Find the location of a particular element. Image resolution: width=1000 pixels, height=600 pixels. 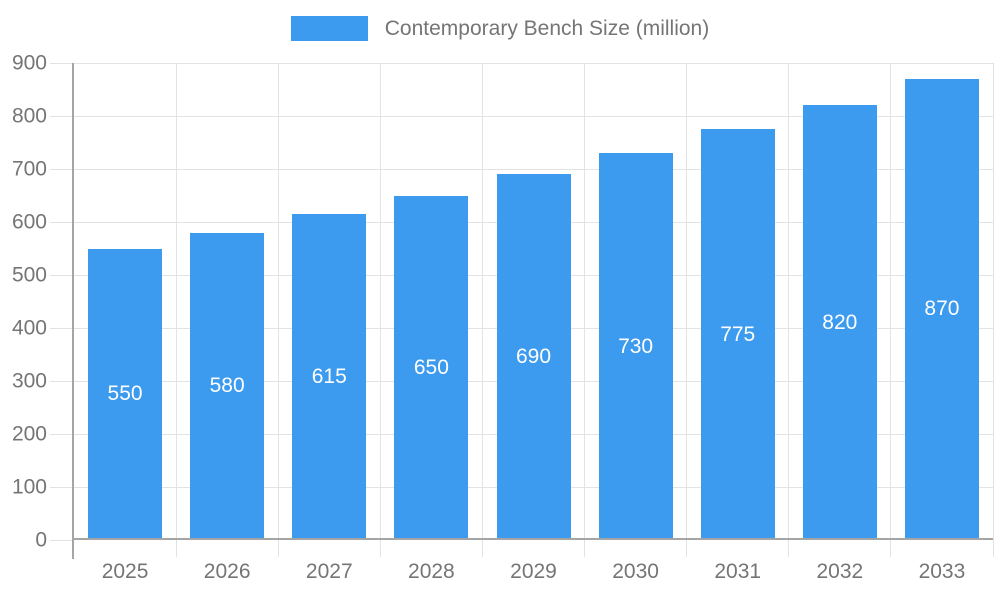

y-axis-label: 100 is located at coordinates (29, 487).